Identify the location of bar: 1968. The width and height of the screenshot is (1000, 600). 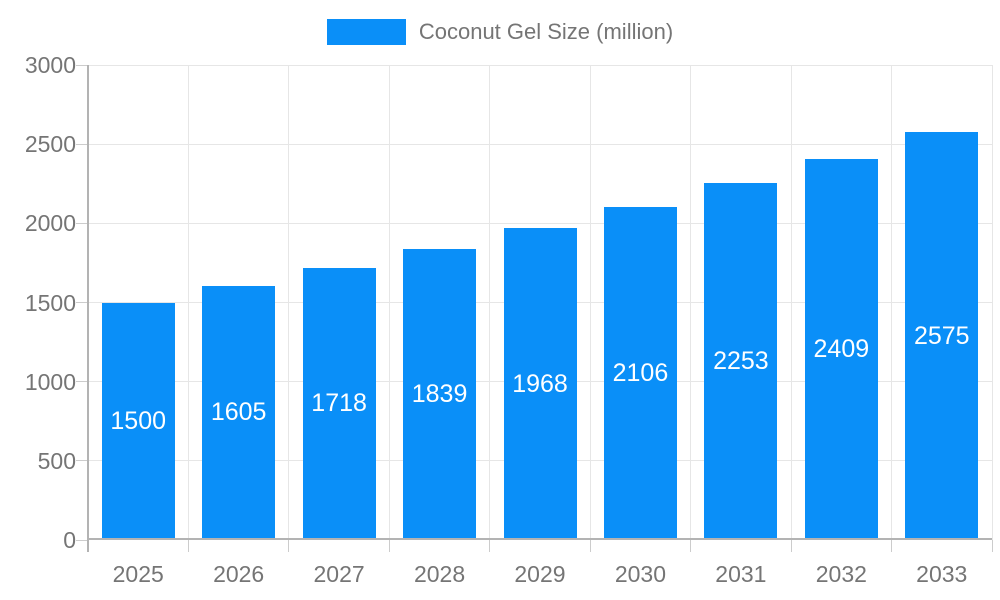
(540, 384).